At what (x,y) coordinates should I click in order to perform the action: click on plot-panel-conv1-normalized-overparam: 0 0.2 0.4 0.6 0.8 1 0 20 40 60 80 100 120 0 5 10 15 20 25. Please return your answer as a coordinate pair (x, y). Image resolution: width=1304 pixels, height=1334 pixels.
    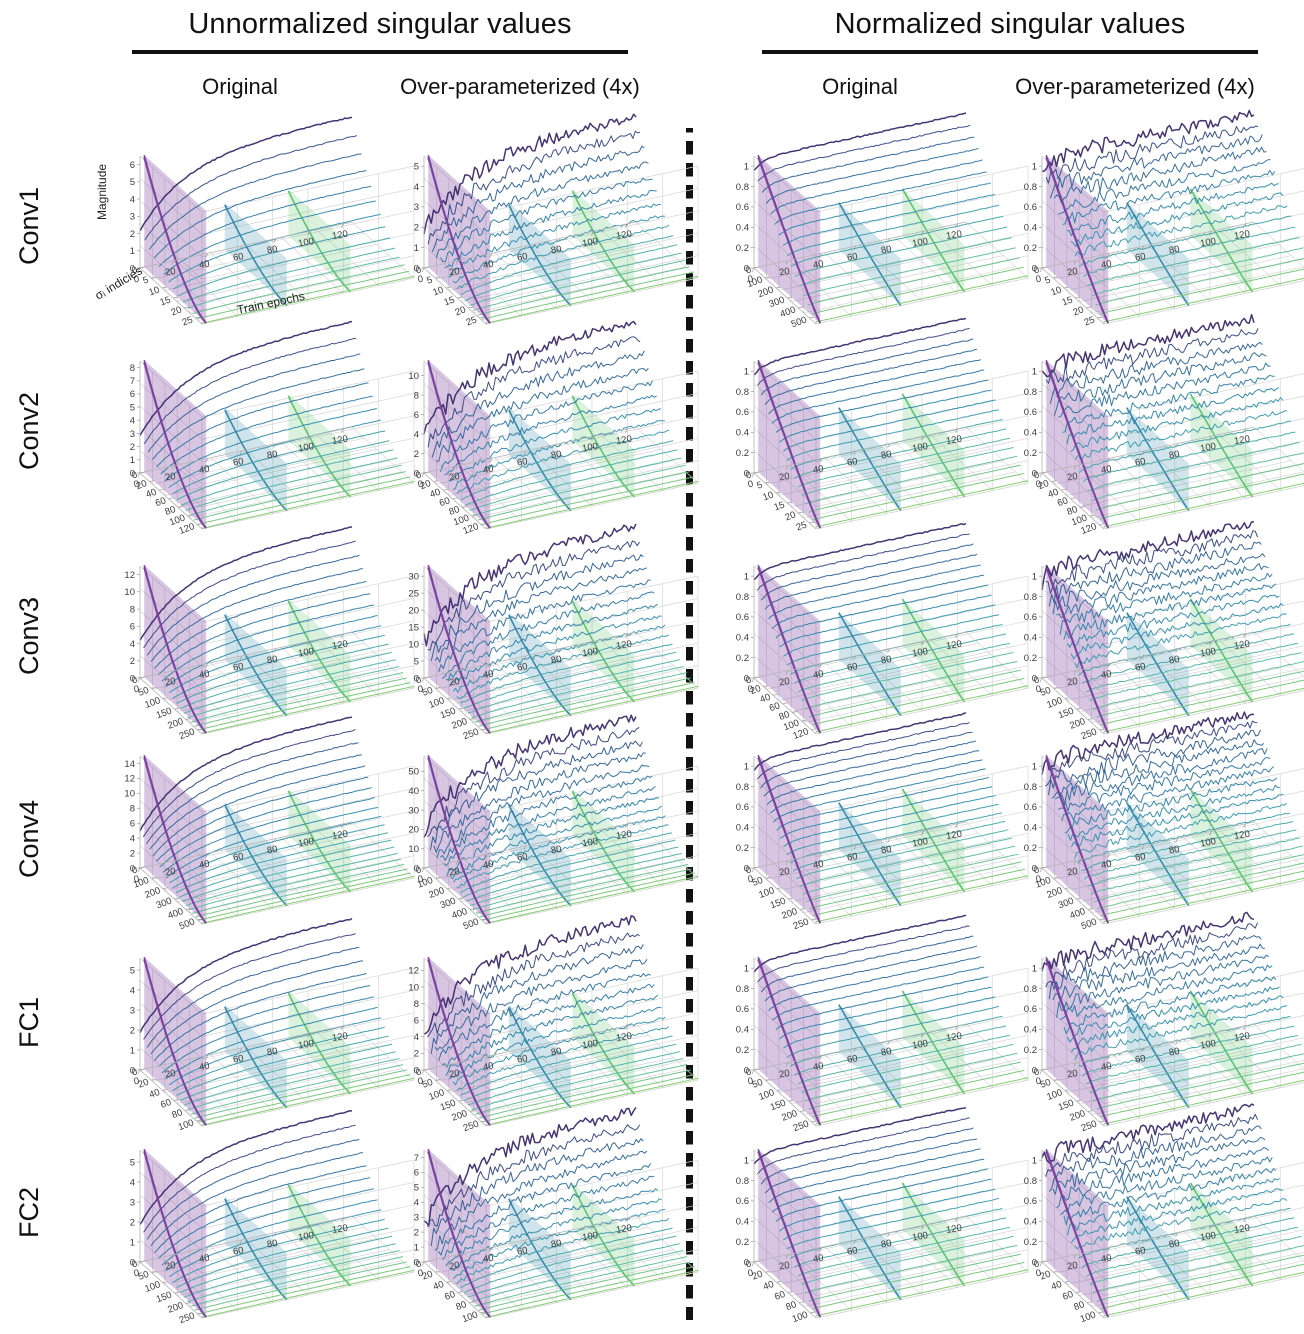
    Looking at the image, I should click on (1147, 221).